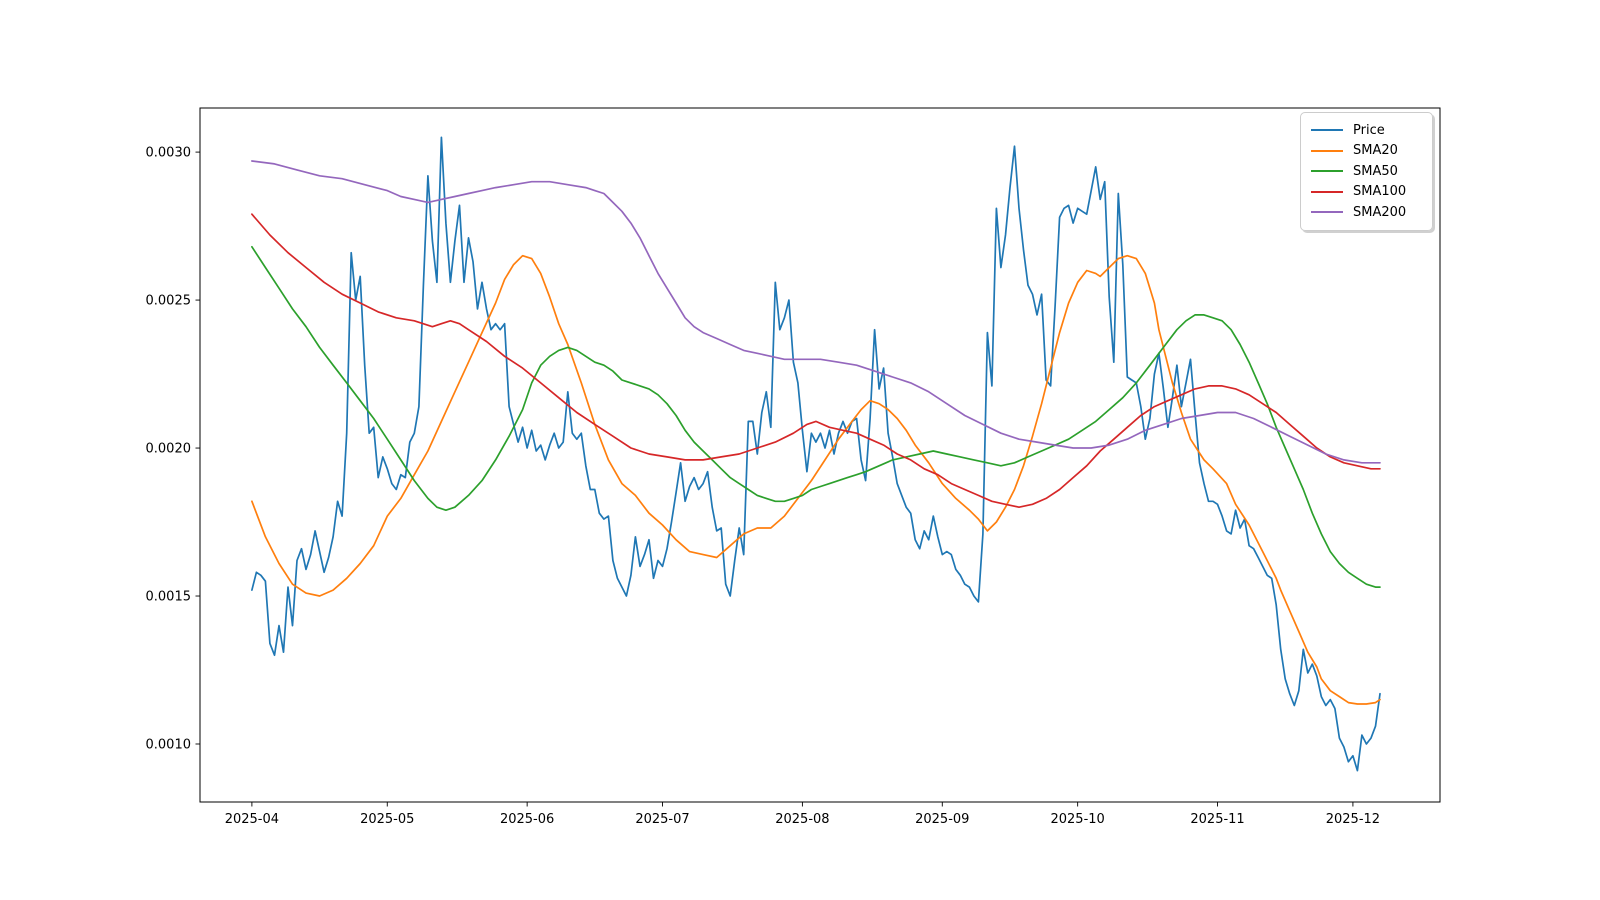 The height and width of the screenshot is (900, 1600). I want to click on x-tick-label: 2025-09, so click(942, 819).